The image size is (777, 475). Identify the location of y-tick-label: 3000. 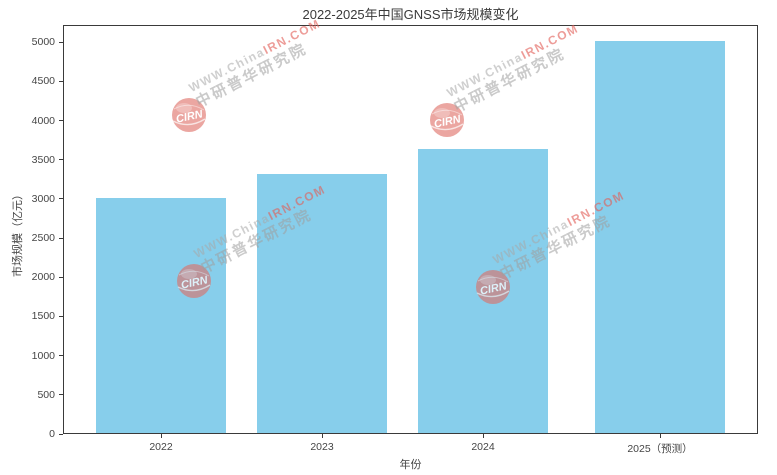
(43, 198).